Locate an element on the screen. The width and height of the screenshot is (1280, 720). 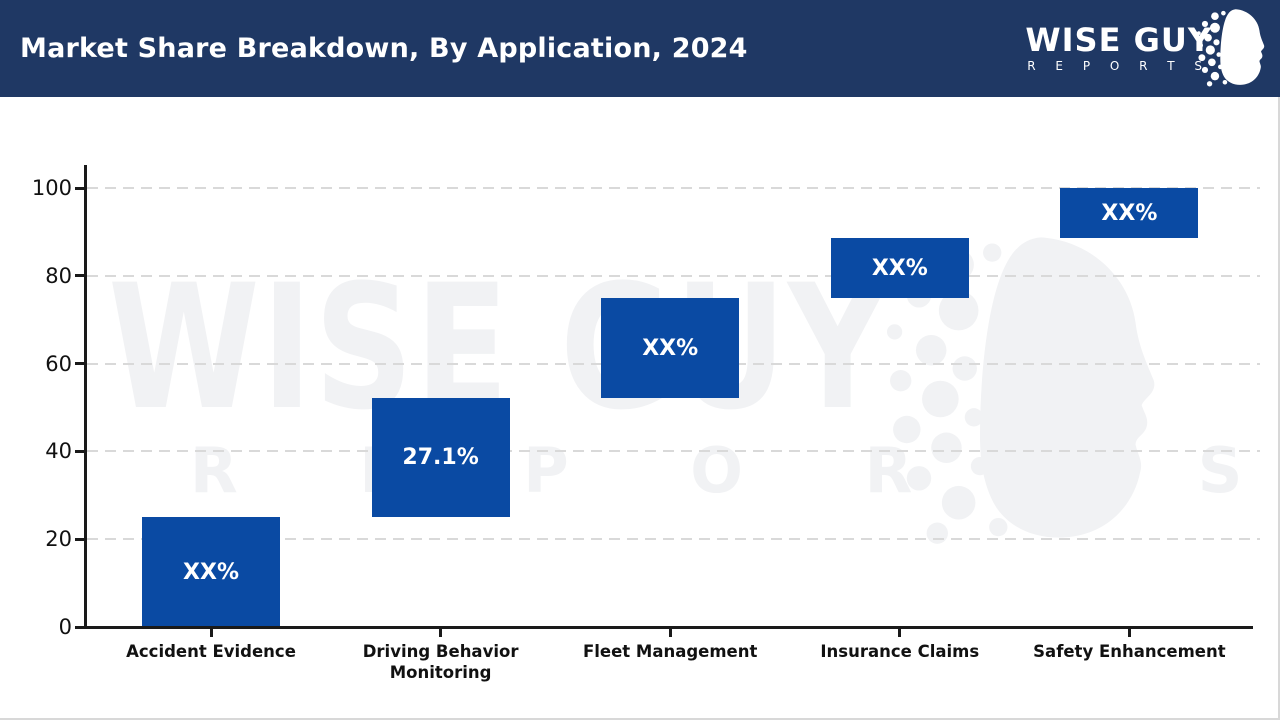
y-tick-label: 80 is located at coordinates (58, 275).